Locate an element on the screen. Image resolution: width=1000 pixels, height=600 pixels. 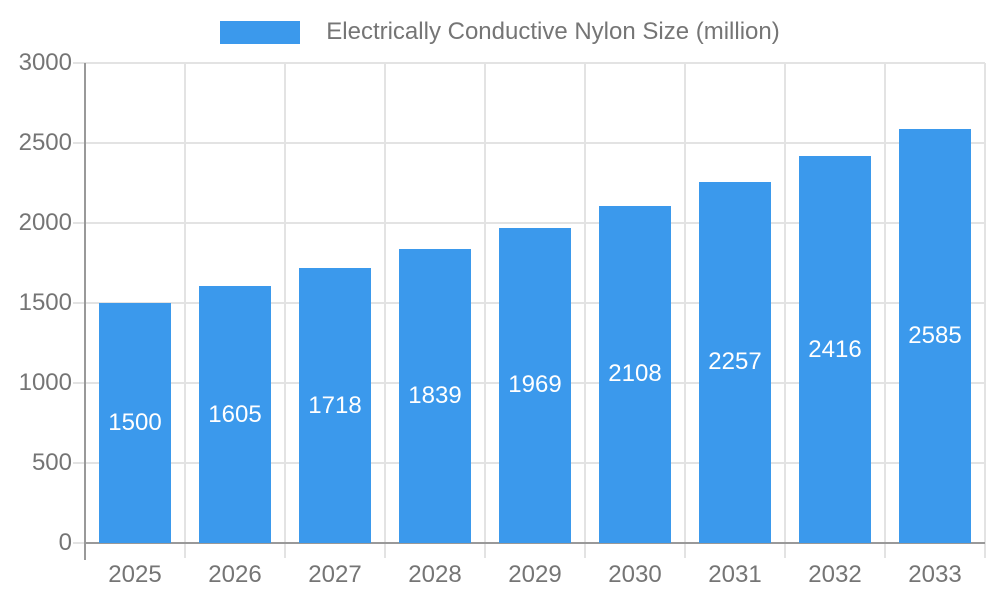
bar-value-label: 2257 is located at coordinates (735, 362).